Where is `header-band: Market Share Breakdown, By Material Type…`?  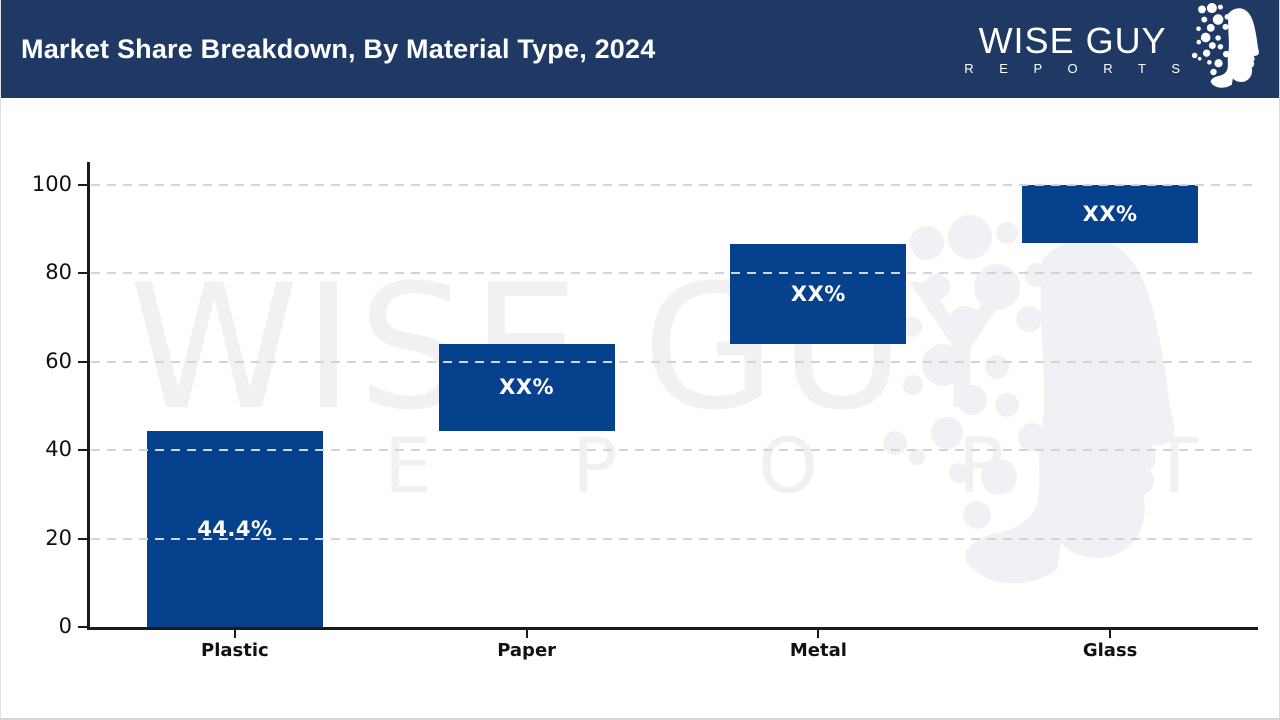
header-band: Market Share Breakdown, By Material Type… is located at coordinates (640, 49).